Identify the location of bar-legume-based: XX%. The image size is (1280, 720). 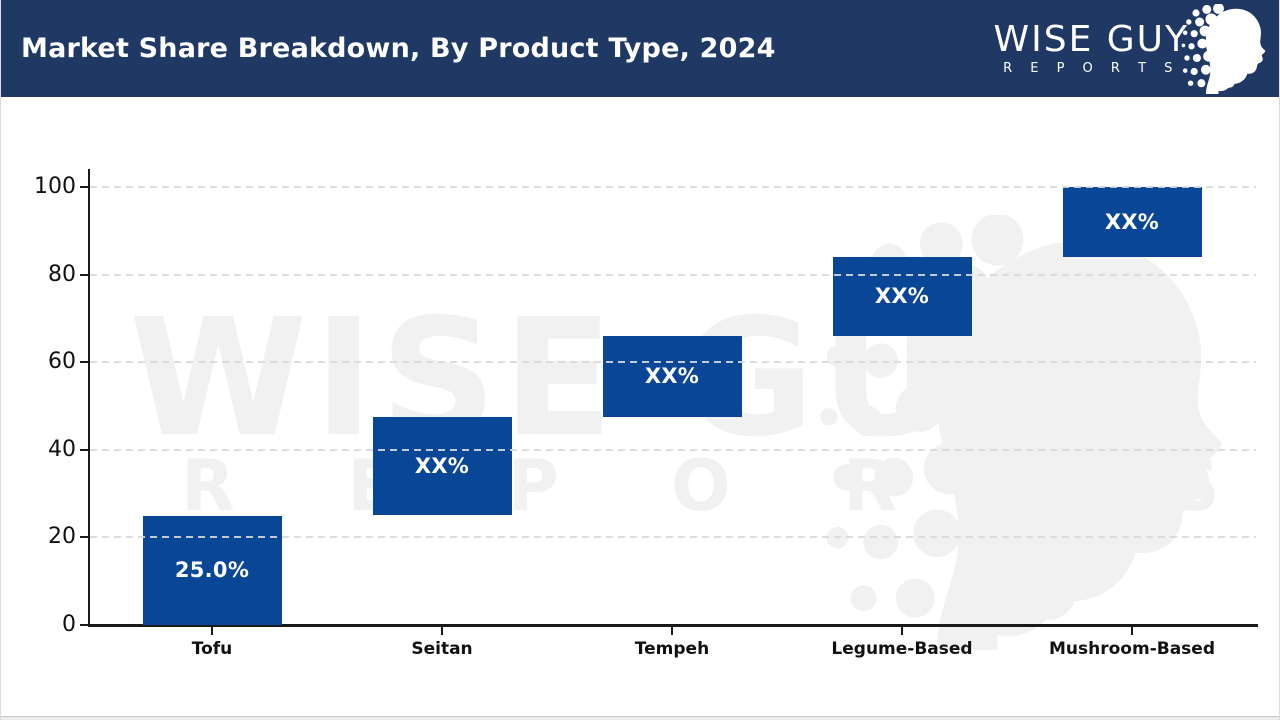
(902, 296).